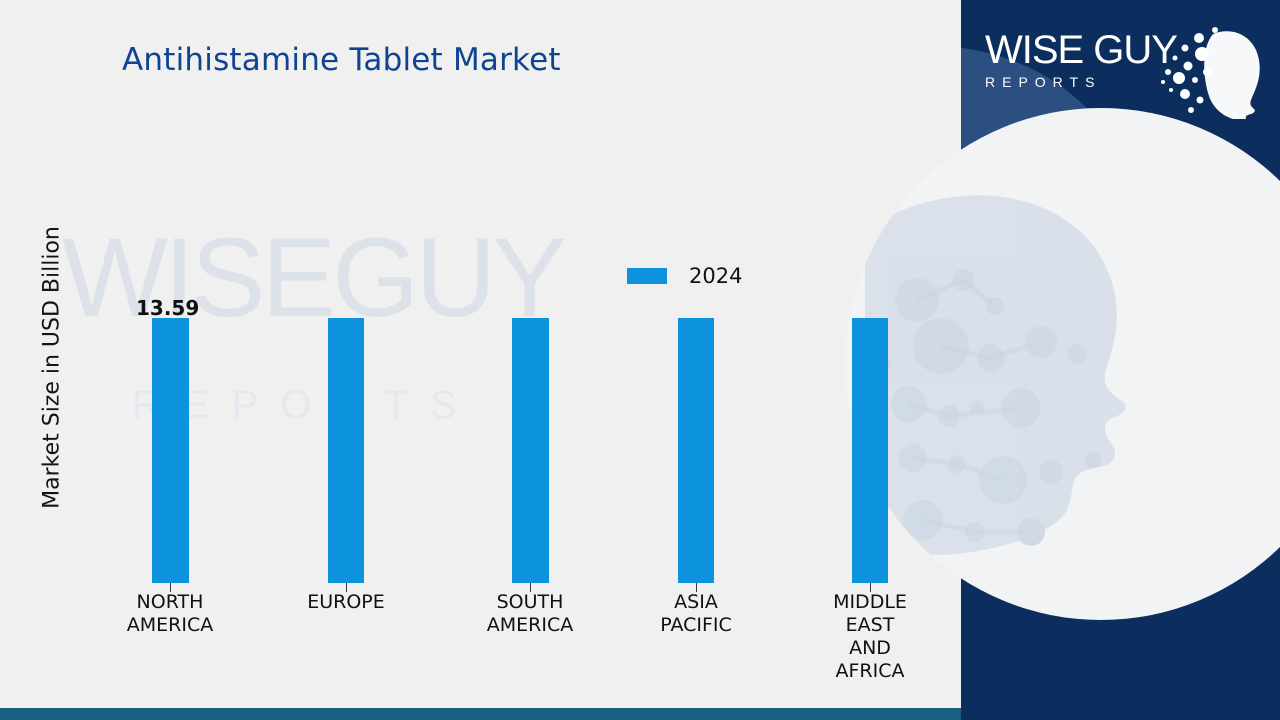 This screenshot has width=1280, height=720. What do you see at coordinates (170, 613) in the screenshot?
I see `x-label-north-america: NORTH AMERICA` at bounding box center [170, 613].